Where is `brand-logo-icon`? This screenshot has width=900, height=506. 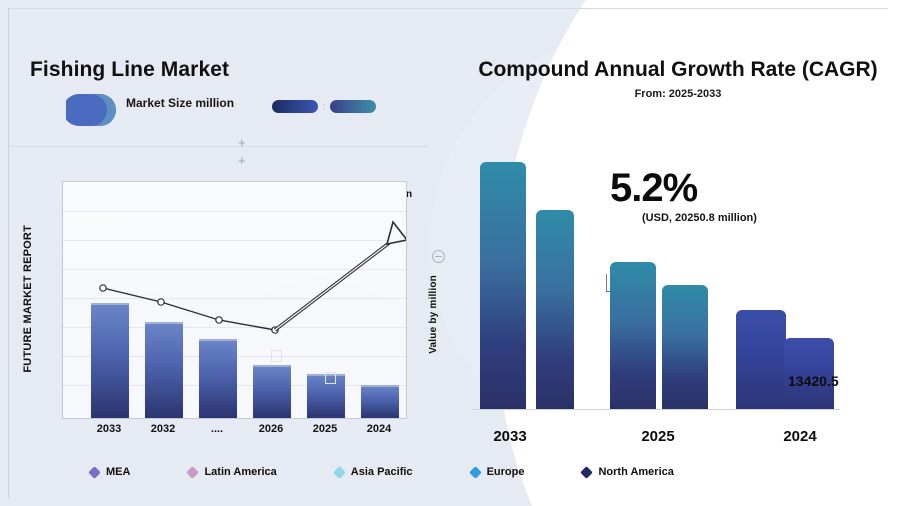
brand-logo-icon is located at coordinates (91, 110).